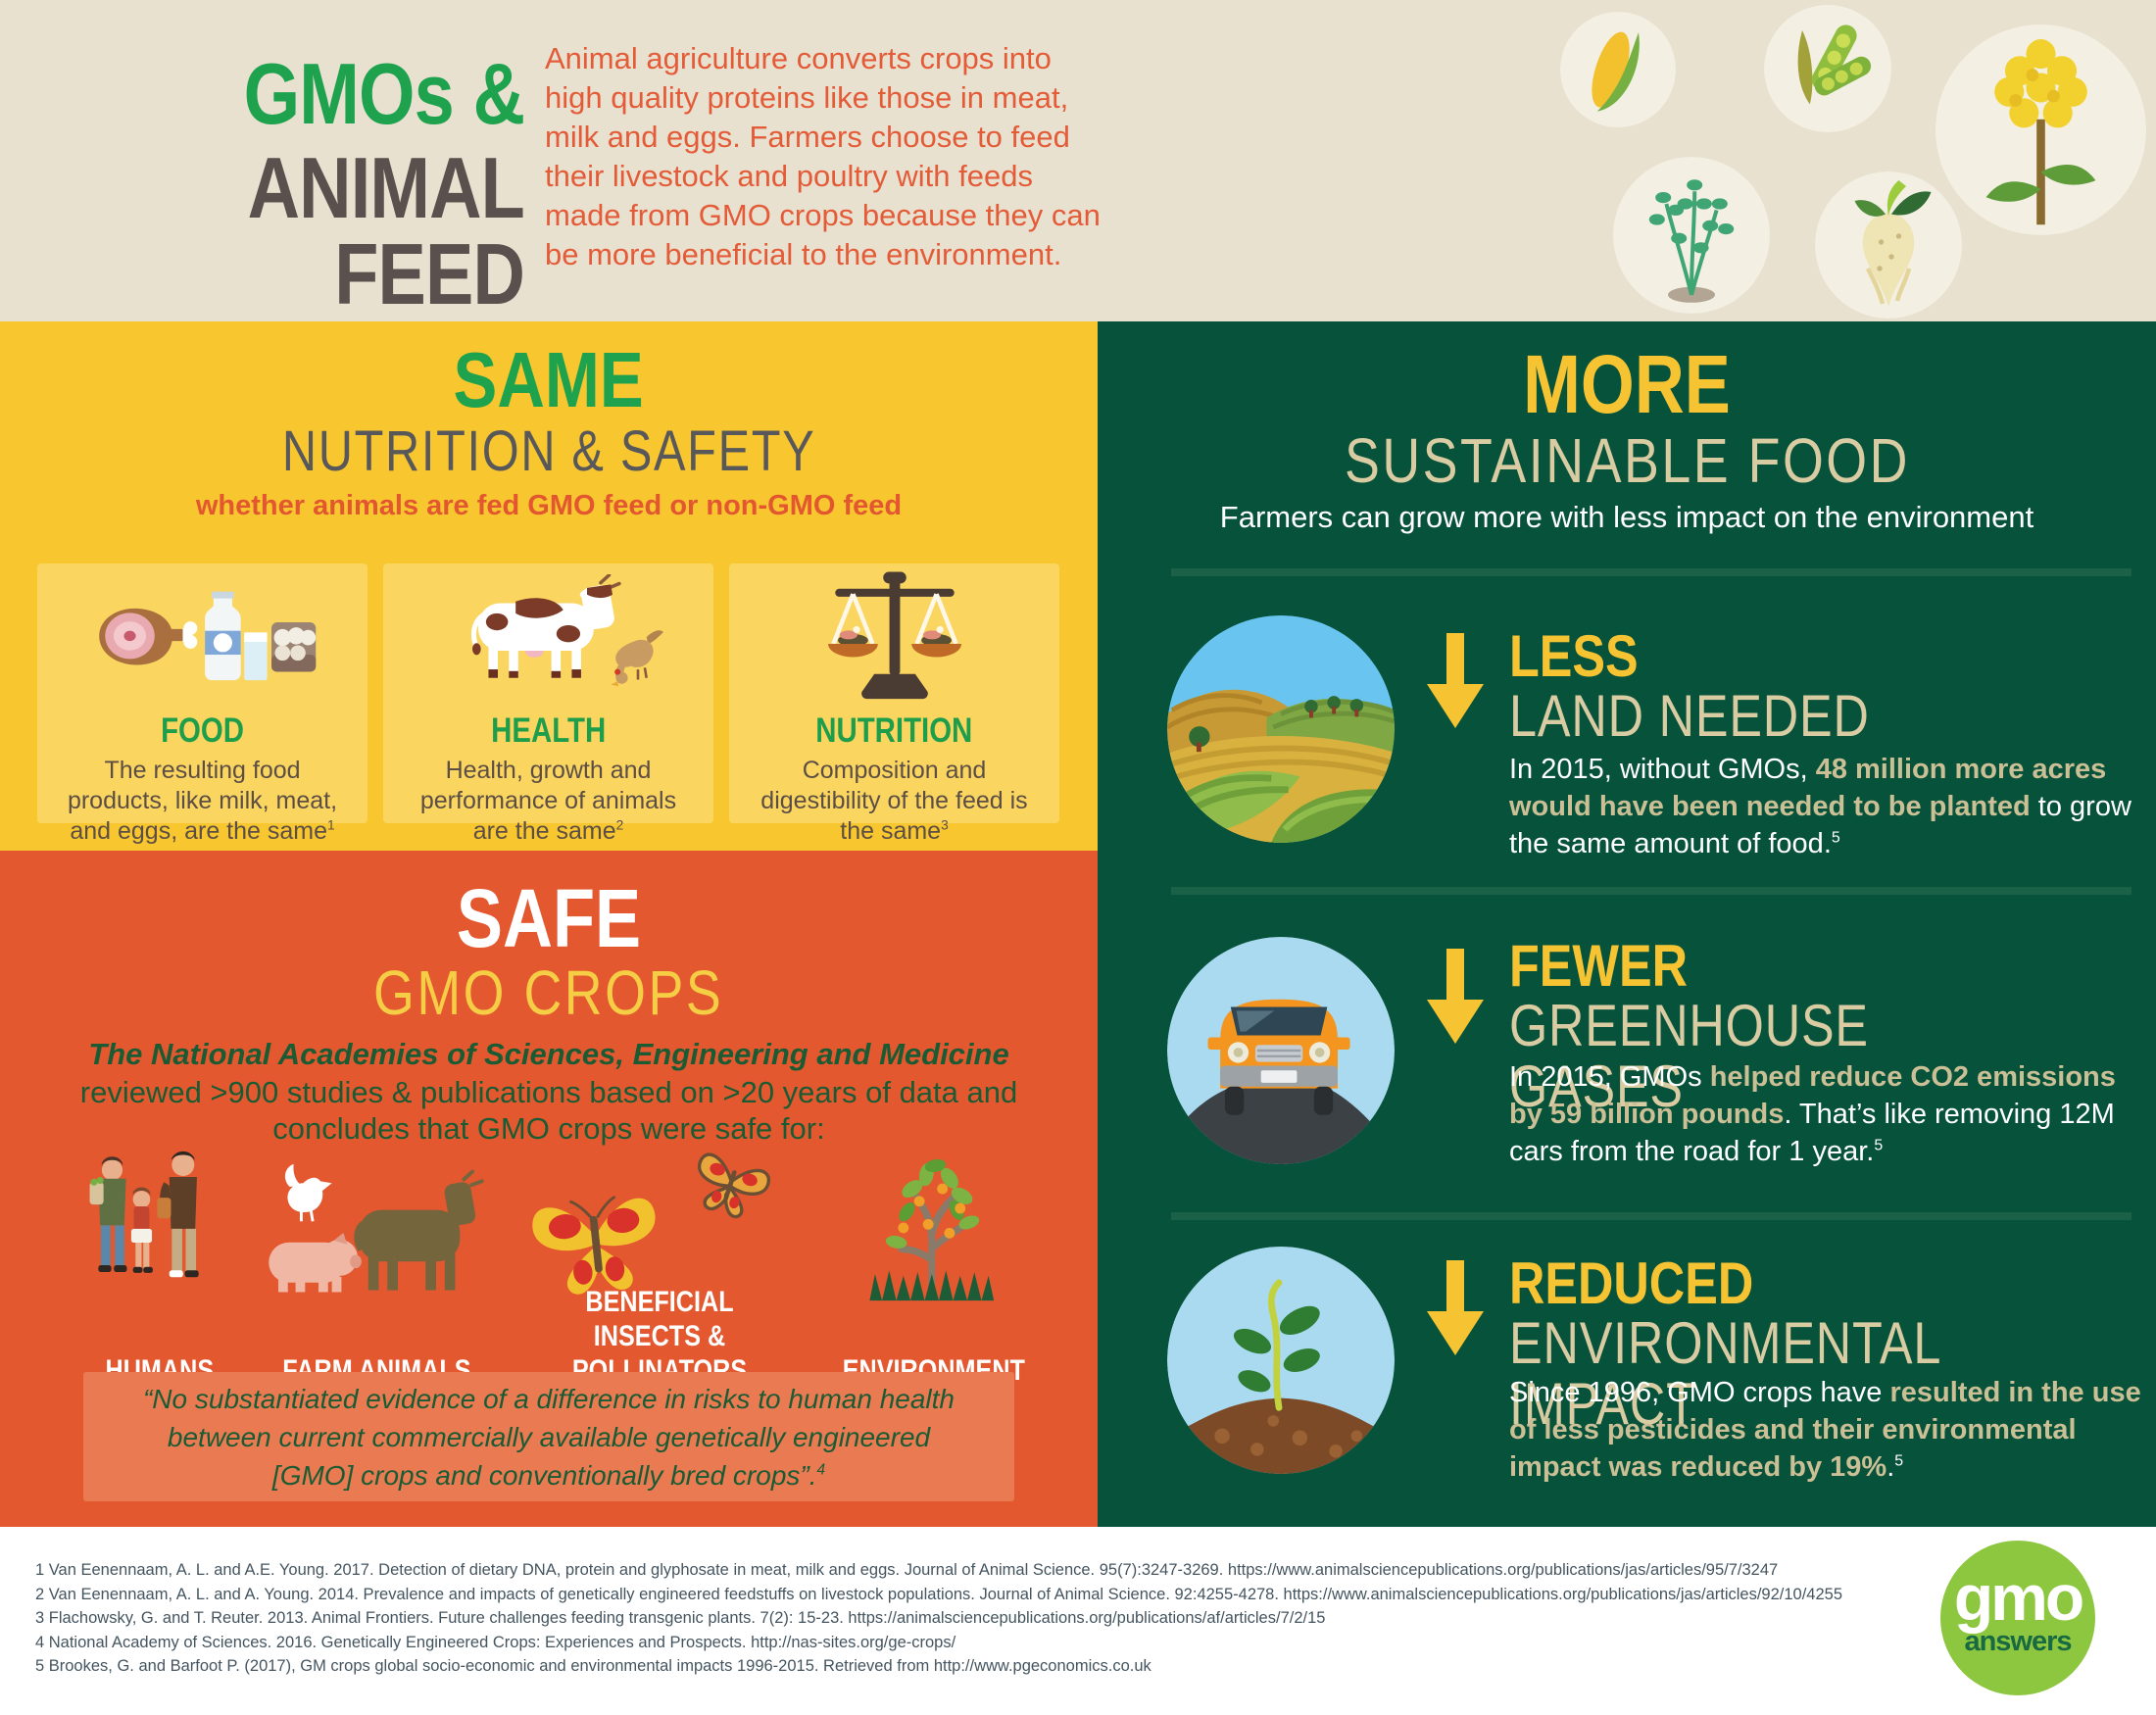 Image resolution: width=2156 pixels, height=1715 pixels. Describe the element at coordinates (1689, 1056) in the screenshot. I see `greenhouse-gases-heading: GREENHOUSE GASES` at that location.